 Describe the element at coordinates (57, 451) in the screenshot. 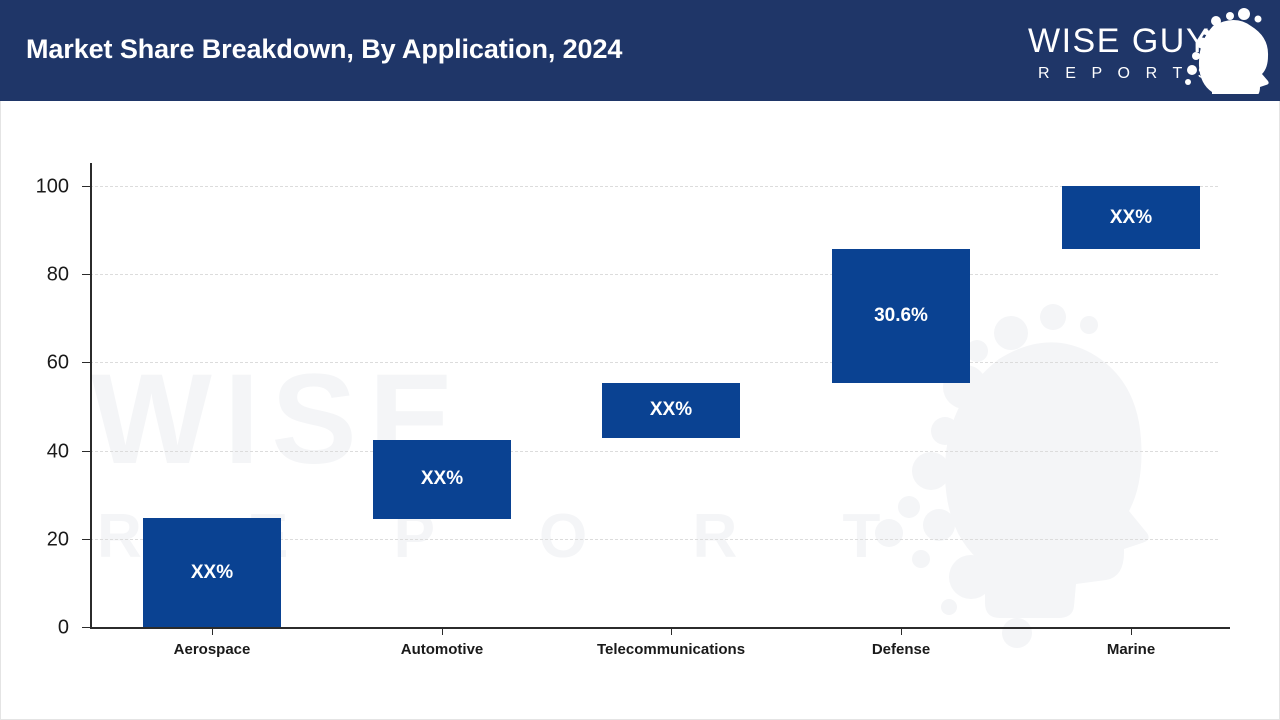

I see `y-tick-label-40: 40` at that location.